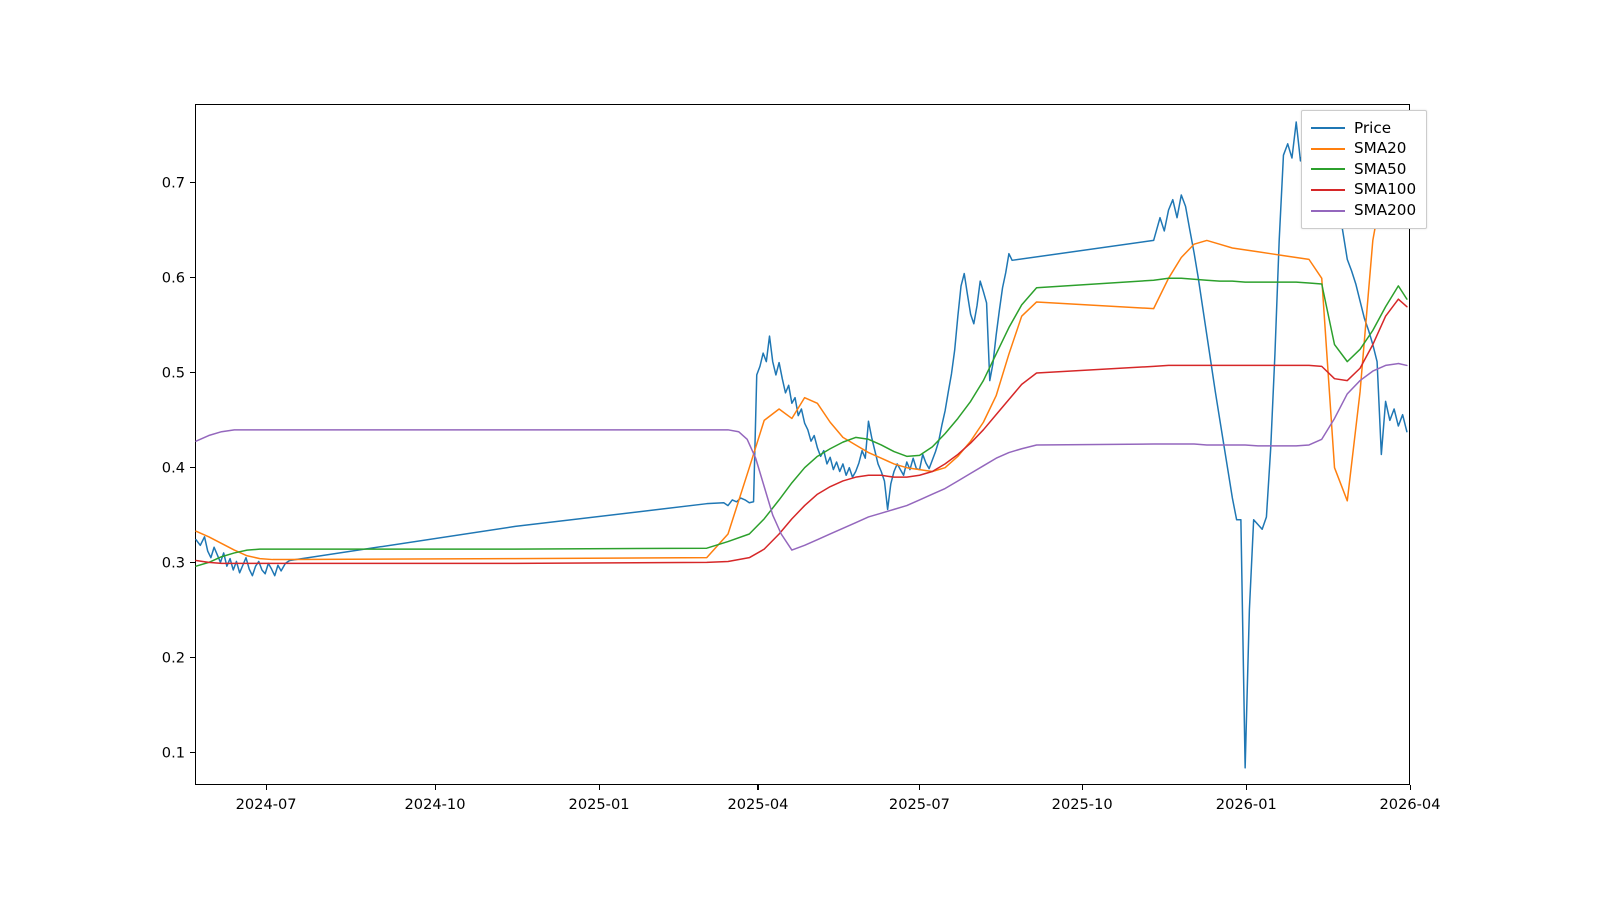 This screenshot has width=1600, height=900. What do you see at coordinates (758, 804) in the screenshot?
I see `x-tick-label: 2025-04` at bounding box center [758, 804].